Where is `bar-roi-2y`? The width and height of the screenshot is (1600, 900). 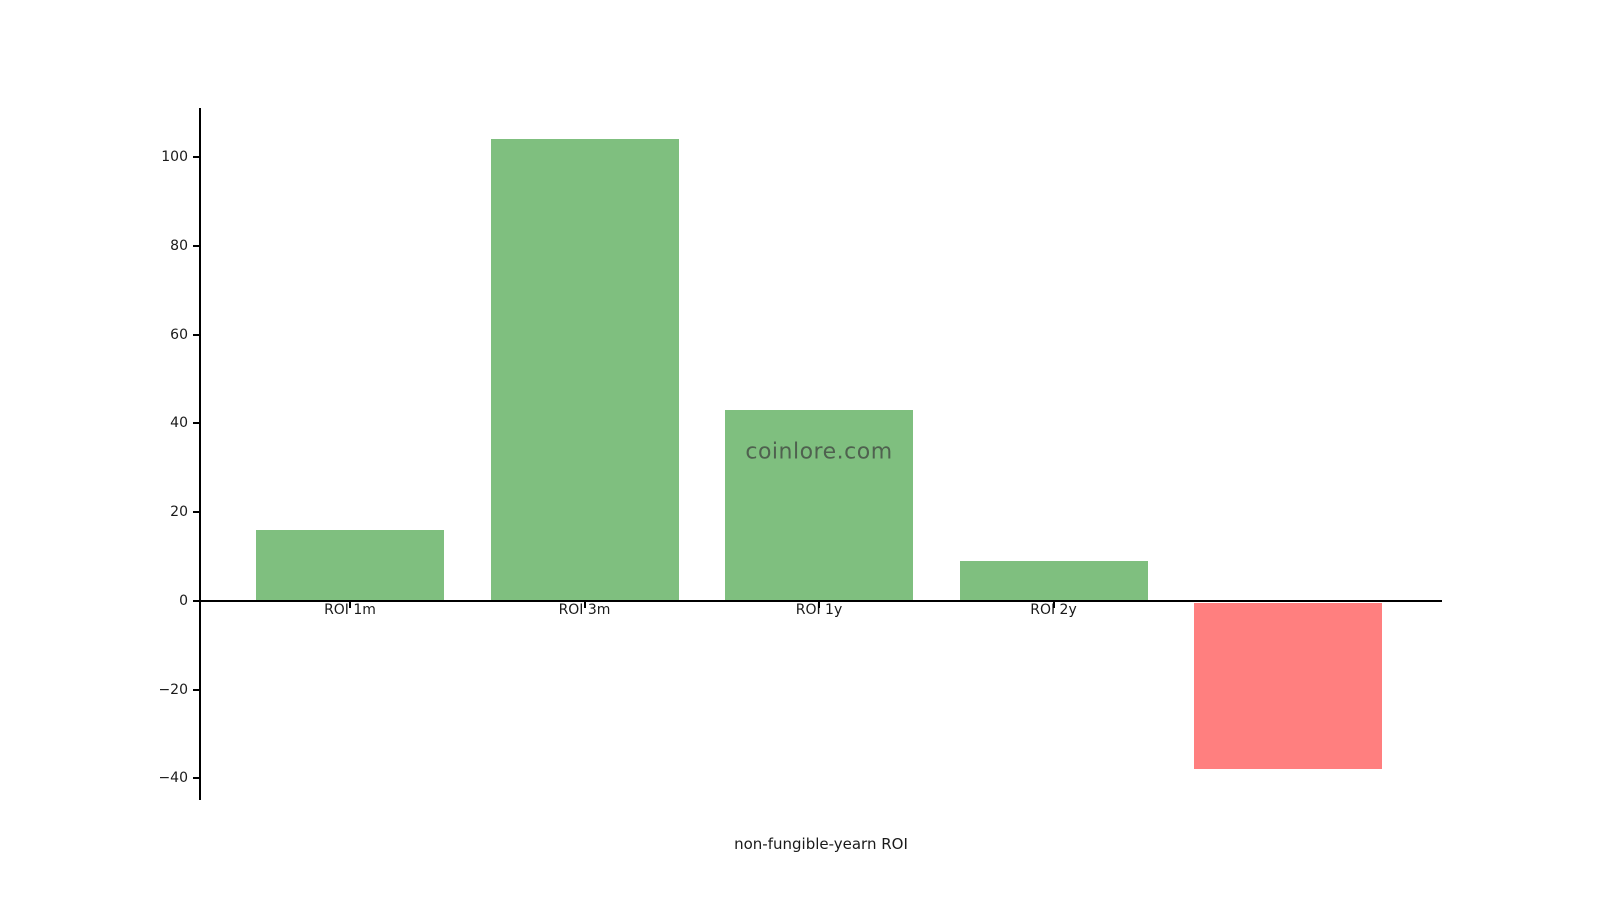
bar-roi-2y is located at coordinates (1053, 580).